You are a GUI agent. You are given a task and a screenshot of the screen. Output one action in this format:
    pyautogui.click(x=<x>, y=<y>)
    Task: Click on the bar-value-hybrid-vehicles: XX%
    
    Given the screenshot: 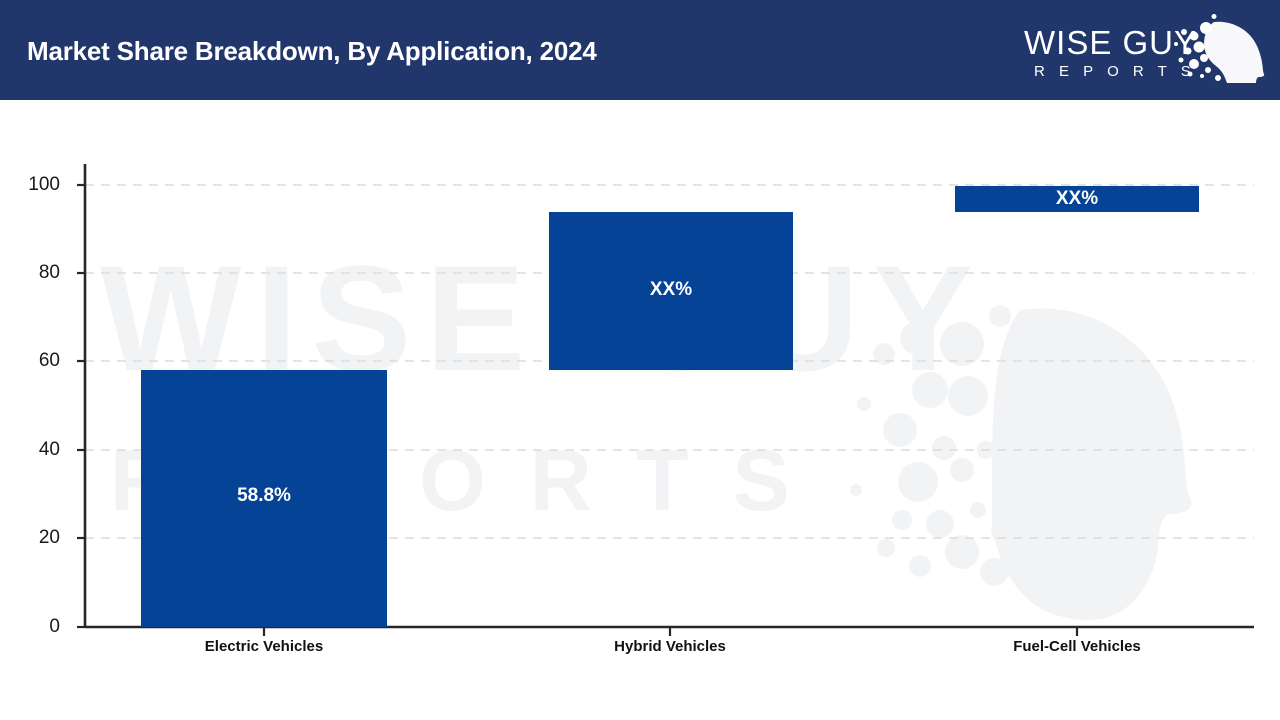 What is the action you would take?
    pyautogui.click(x=671, y=289)
    